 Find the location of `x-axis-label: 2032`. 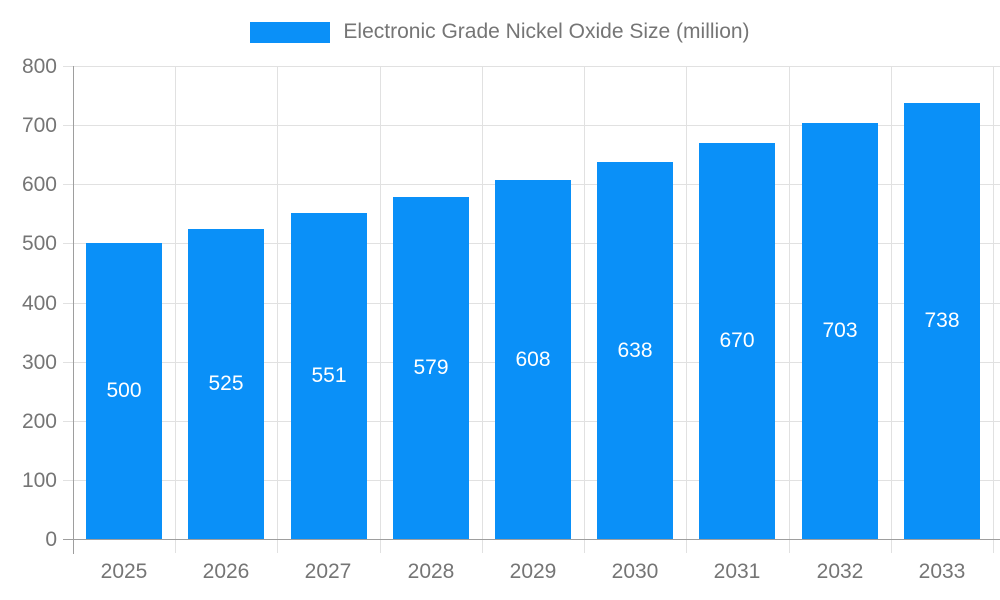

x-axis-label: 2032 is located at coordinates (840, 571).